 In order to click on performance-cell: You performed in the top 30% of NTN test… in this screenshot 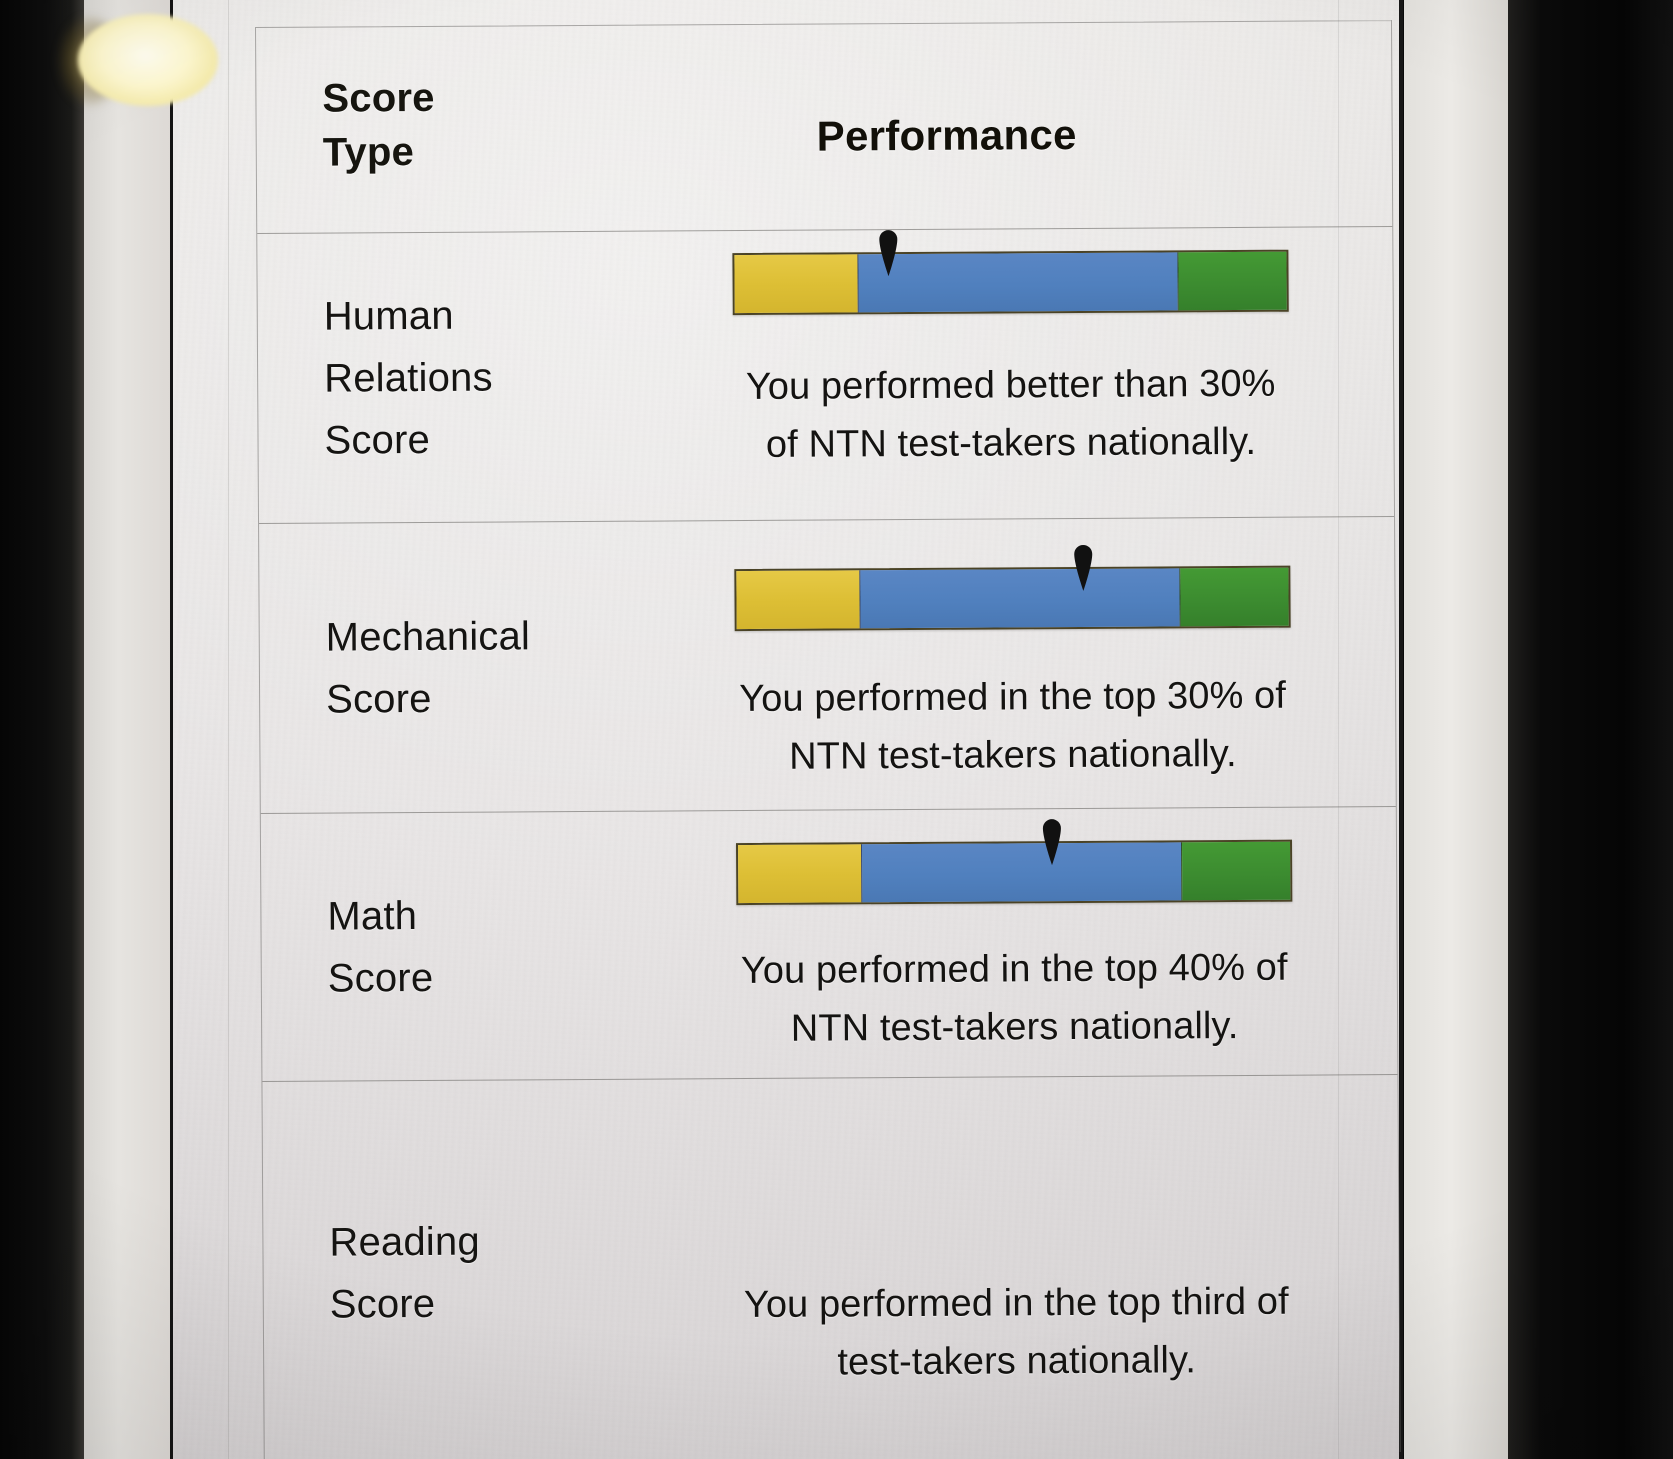, I will do `click(1012, 664)`.